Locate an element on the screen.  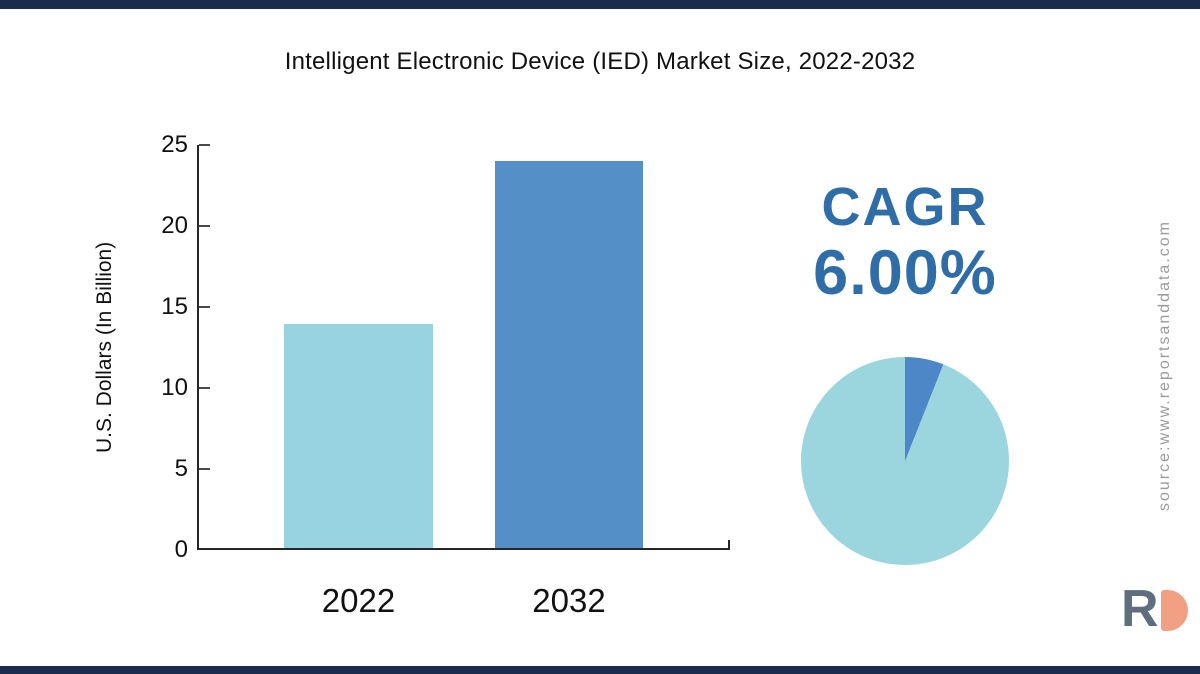
y-tick-label: 10 is located at coordinates (174, 387).